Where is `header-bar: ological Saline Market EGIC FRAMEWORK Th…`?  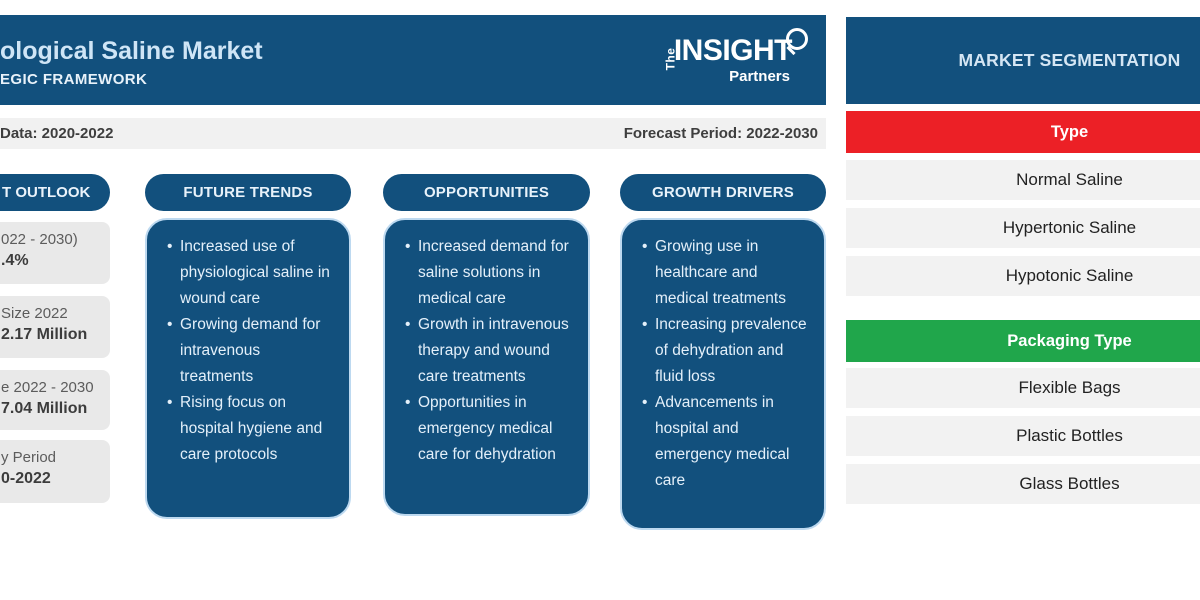 header-bar: ological Saline Market EGIC FRAMEWORK Th… is located at coordinates (413, 60).